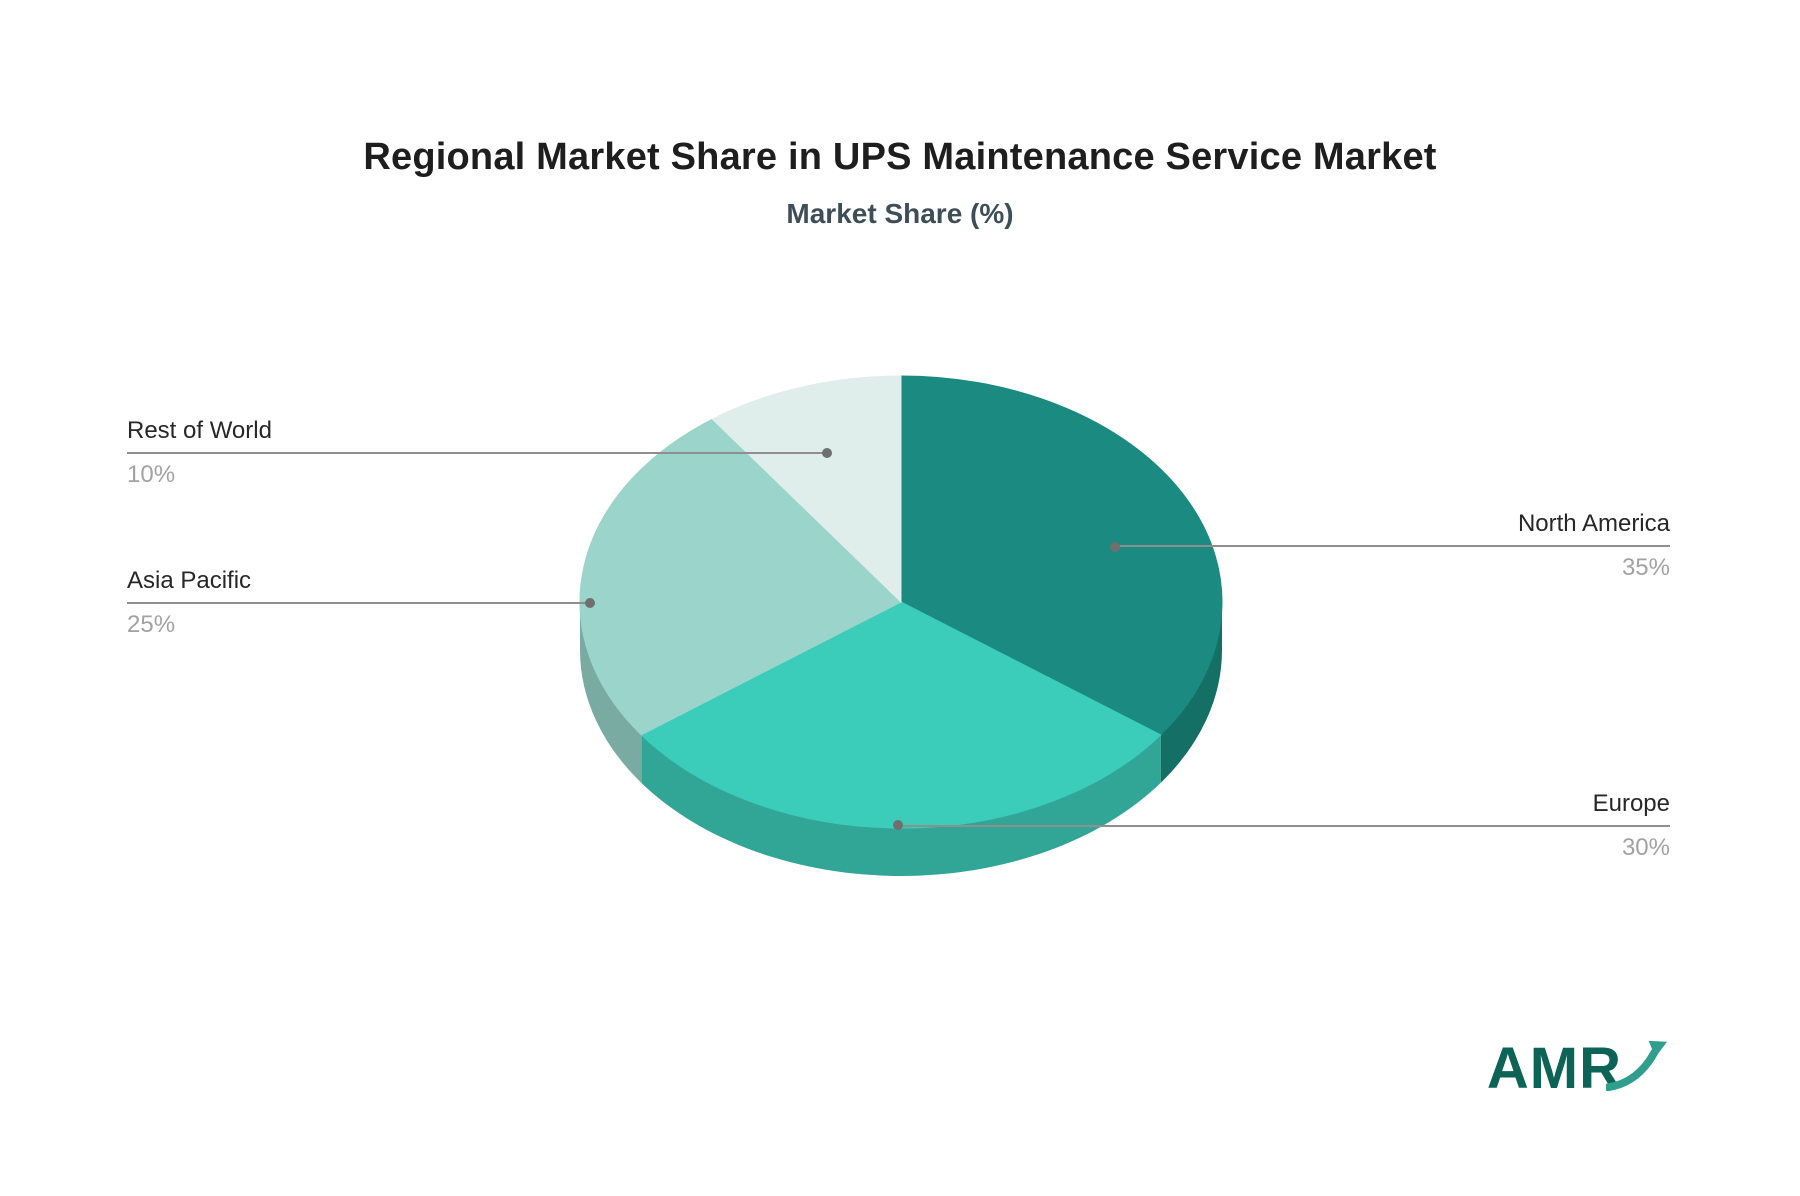 Image resolution: width=1800 pixels, height=1196 pixels. What do you see at coordinates (1593, 523) in the screenshot?
I see `slice-label-north-america: North America` at bounding box center [1593, 523].